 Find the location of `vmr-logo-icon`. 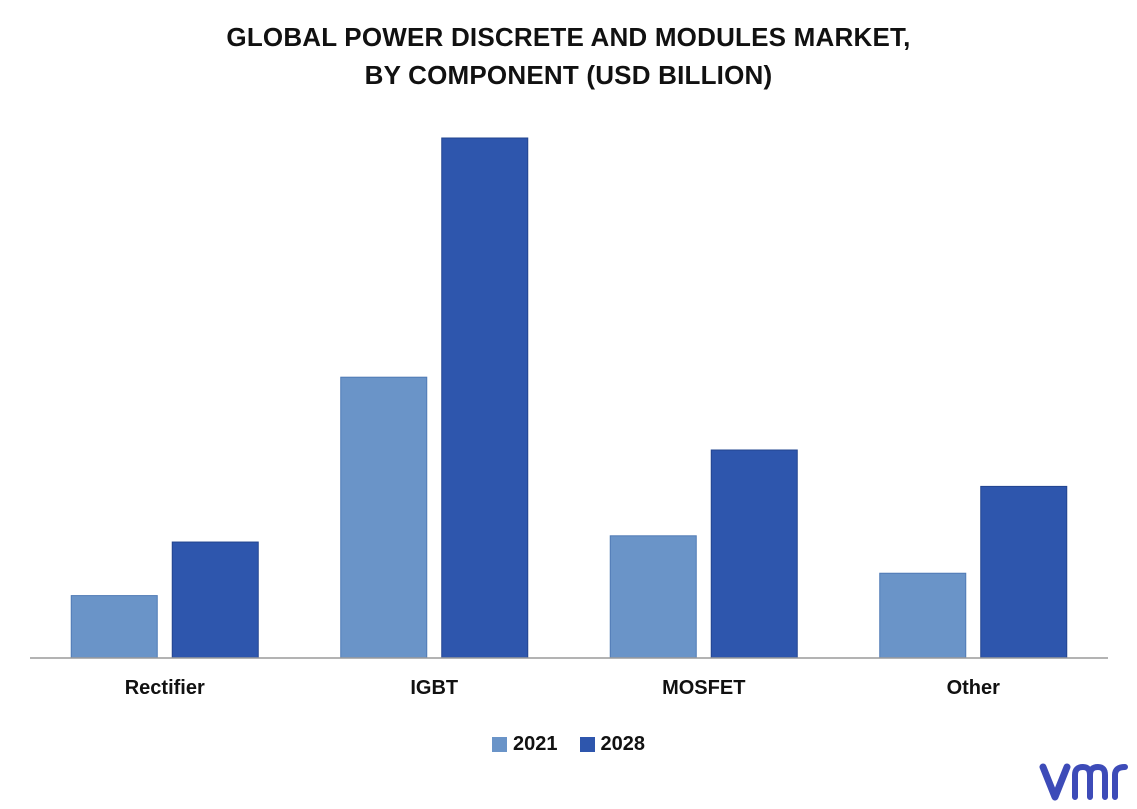

vmr-logo-icon is located at coordinates (1083, 782).